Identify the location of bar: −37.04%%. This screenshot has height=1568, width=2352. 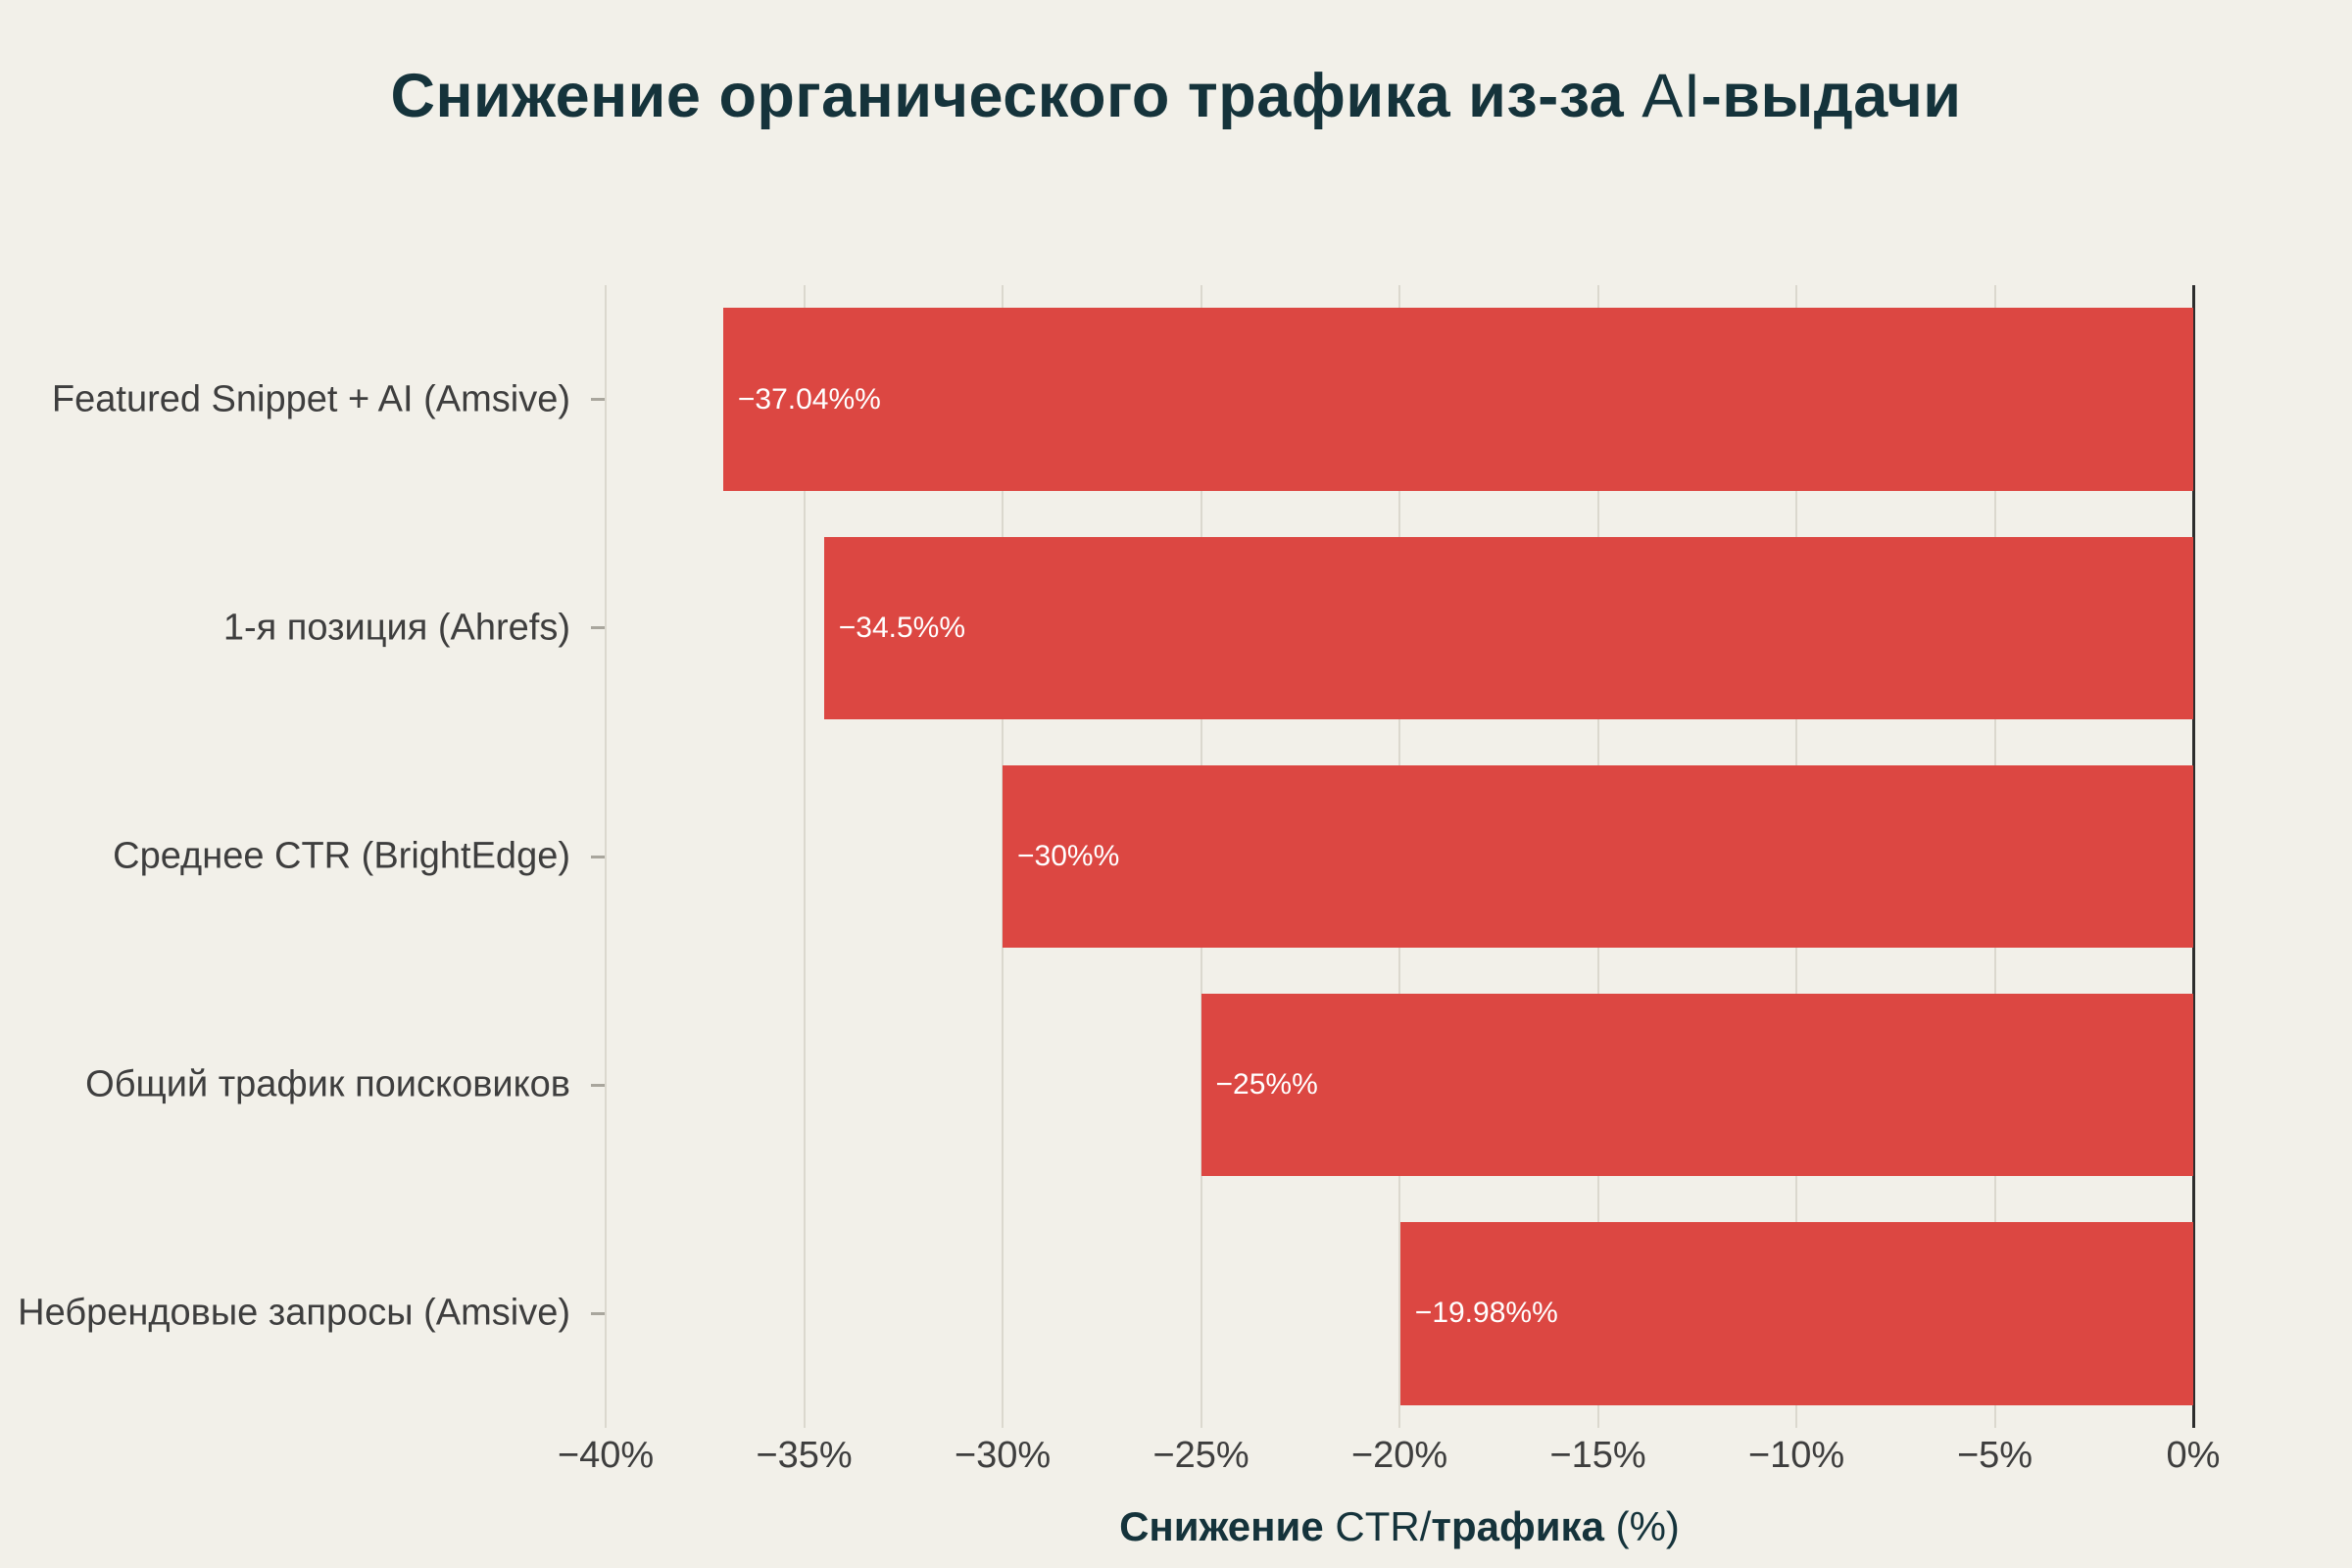
(1457, 399).